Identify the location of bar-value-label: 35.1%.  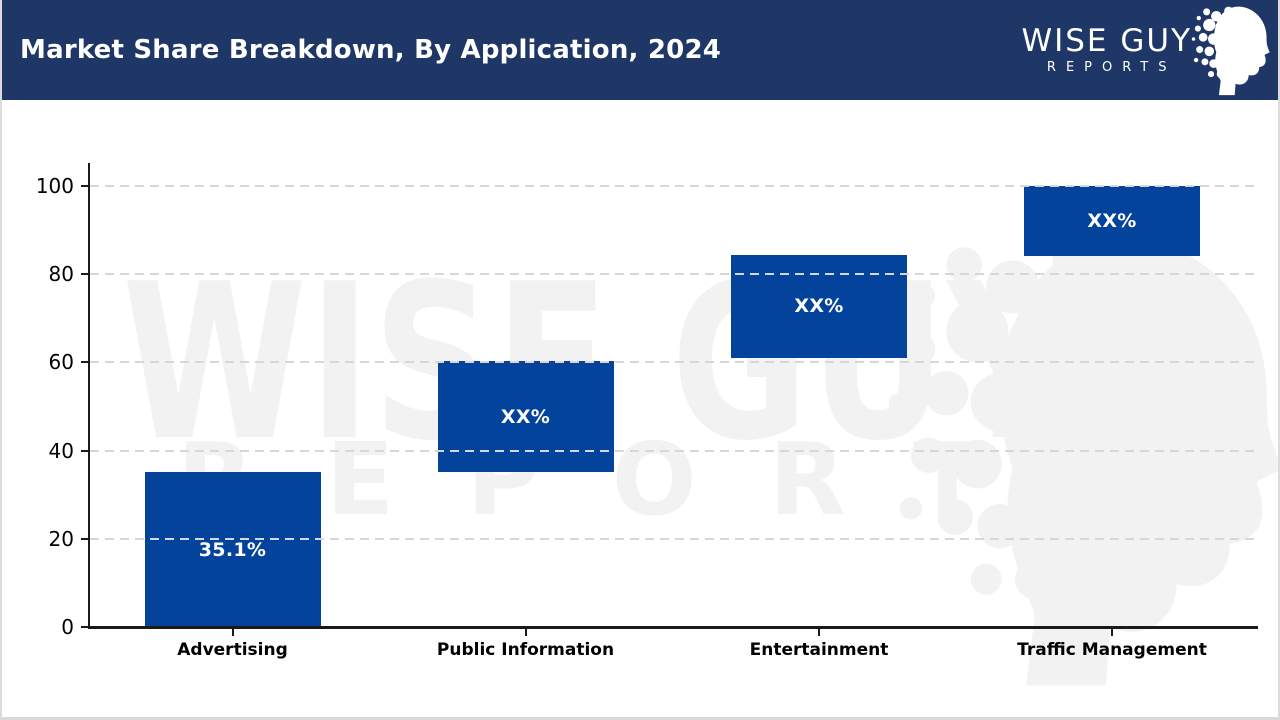
(232, 549).